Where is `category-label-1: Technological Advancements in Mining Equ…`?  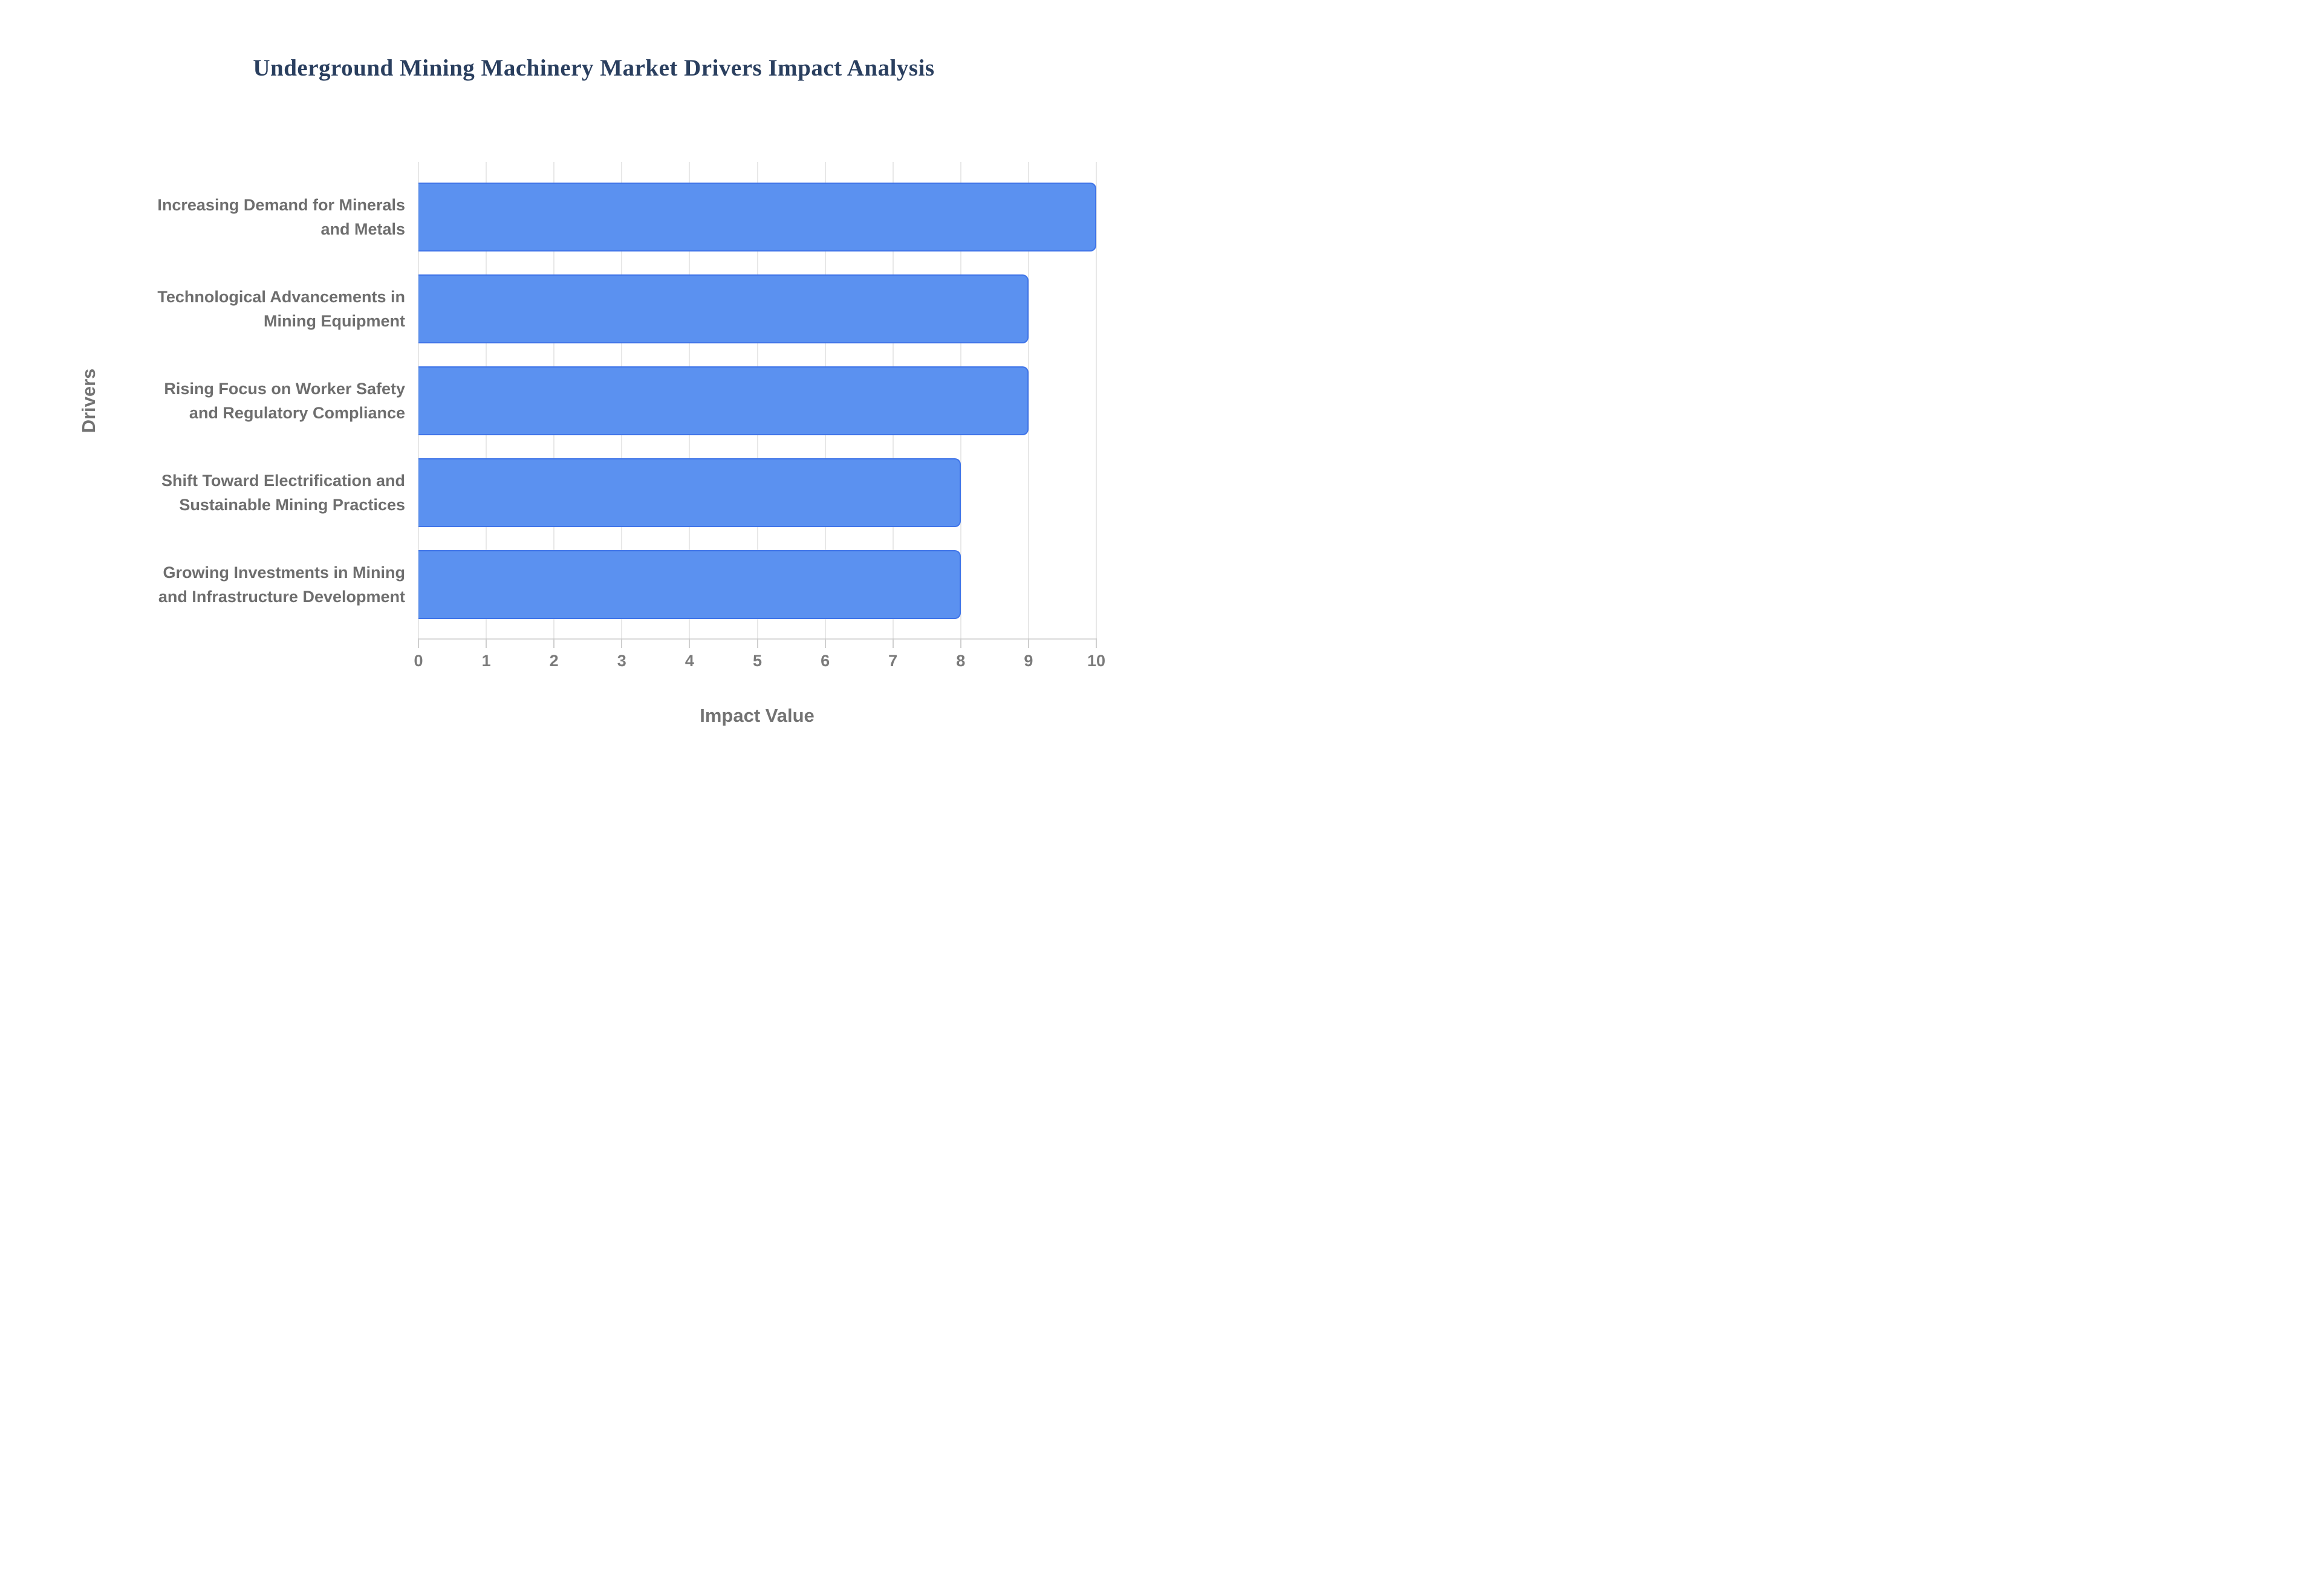 category-label-1: Technological Advancements in Mining Equ… is located at coordinates (281, 309).